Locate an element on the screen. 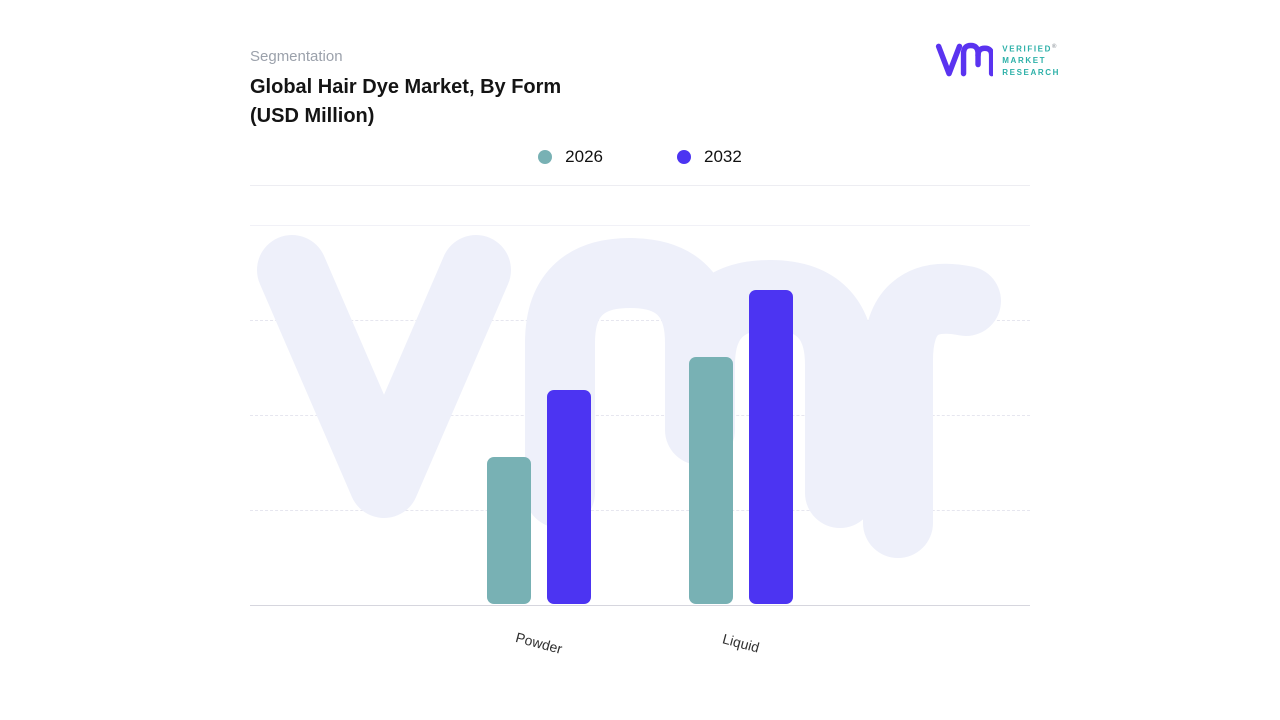  x-axis-line is located at coordinates (640, 605).